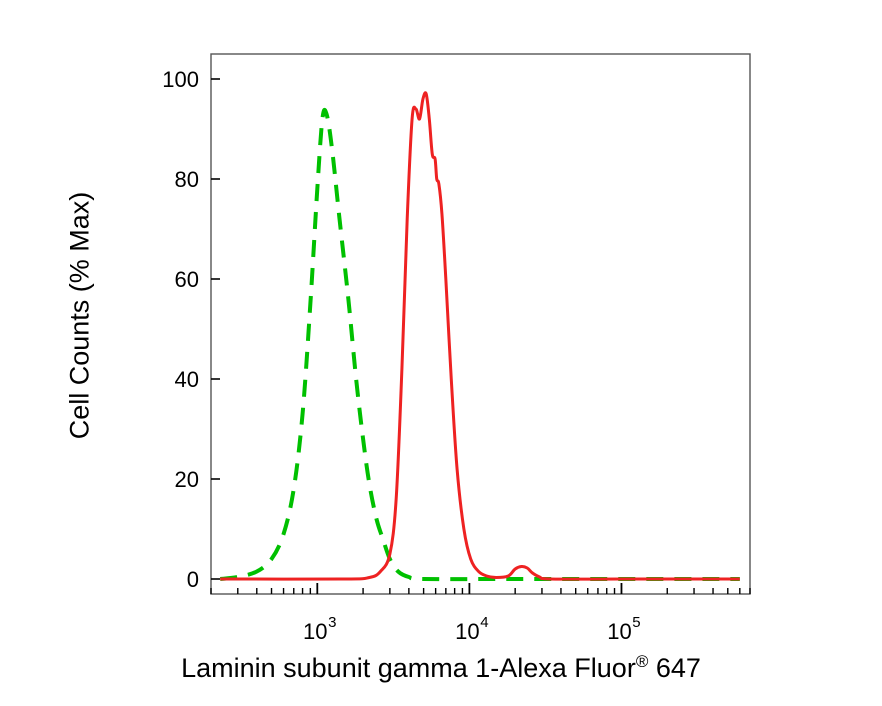  I want to click on x-axis-tick-exponent: 4, so click(484, 622).